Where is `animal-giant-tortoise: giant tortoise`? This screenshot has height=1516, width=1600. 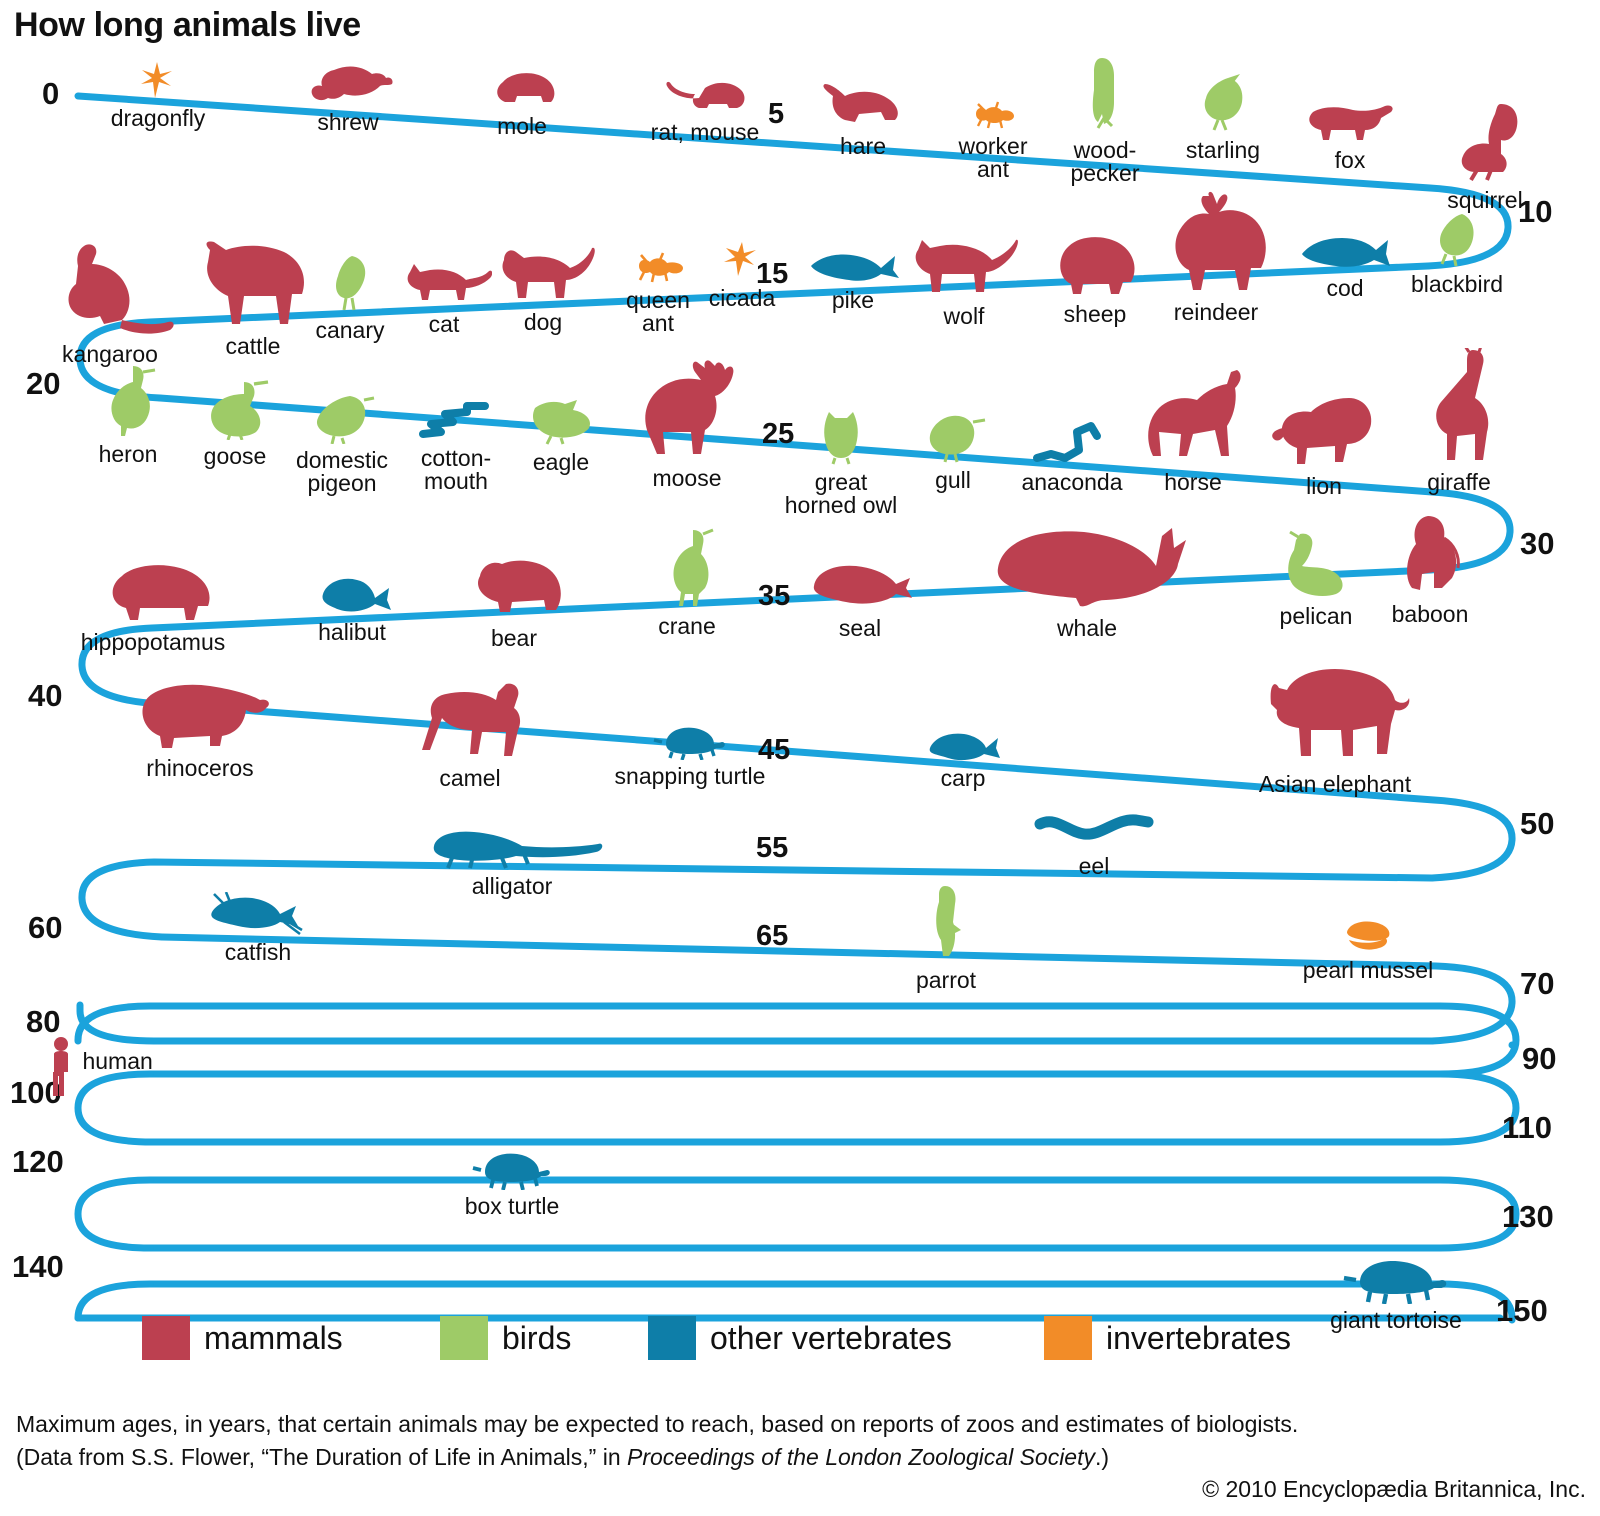
animal-giant-tortoise: giant tortoise is located at coordinates (1396, 1293).